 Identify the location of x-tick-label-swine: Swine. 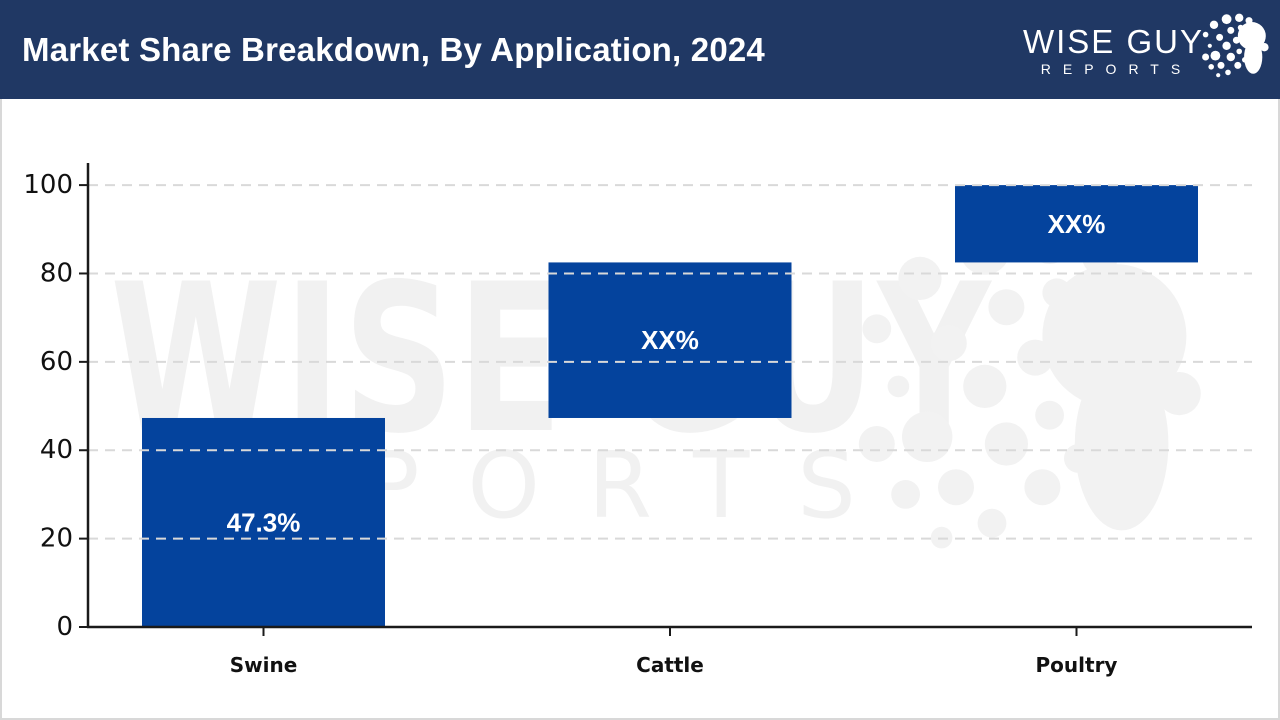
(264, 665).